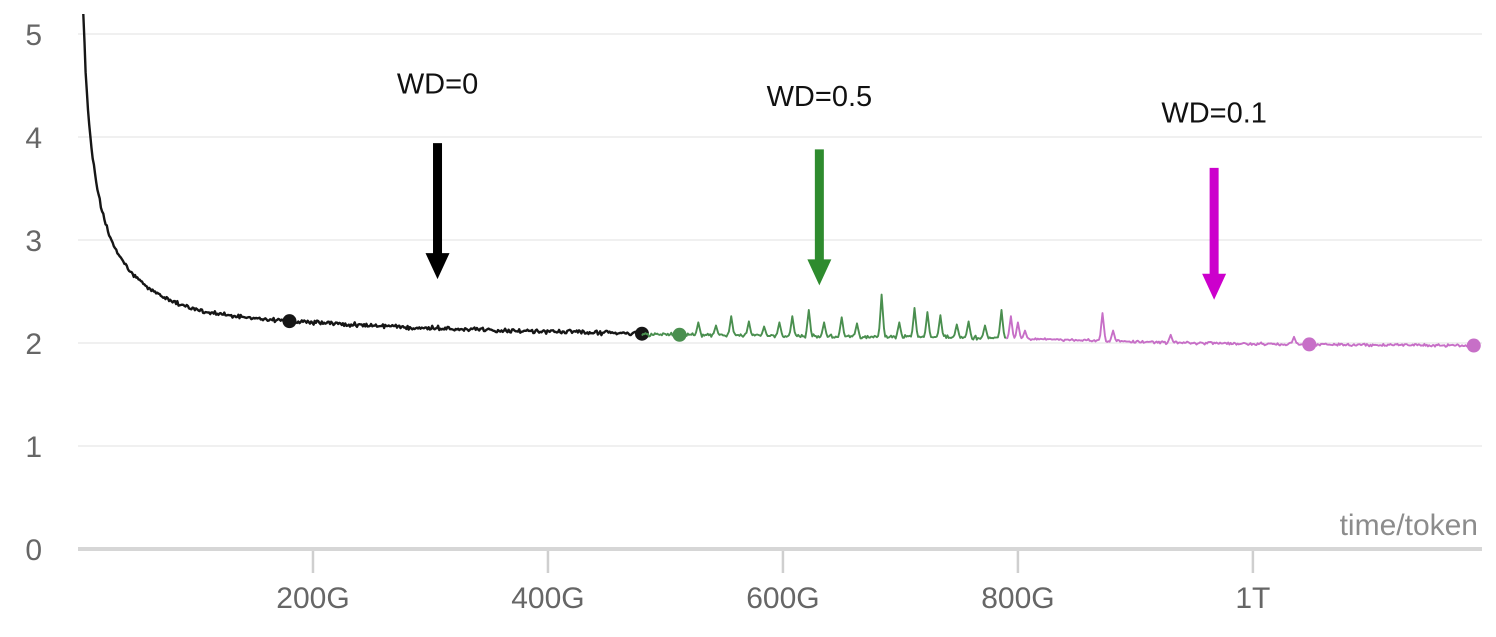 Image resolution: width=1496 pixels, height=637 pixels. What do you see at coordinates (819, 217) in the screenshot?
I see `annotation-wd05-arrow` at bounding box center [819, 217].